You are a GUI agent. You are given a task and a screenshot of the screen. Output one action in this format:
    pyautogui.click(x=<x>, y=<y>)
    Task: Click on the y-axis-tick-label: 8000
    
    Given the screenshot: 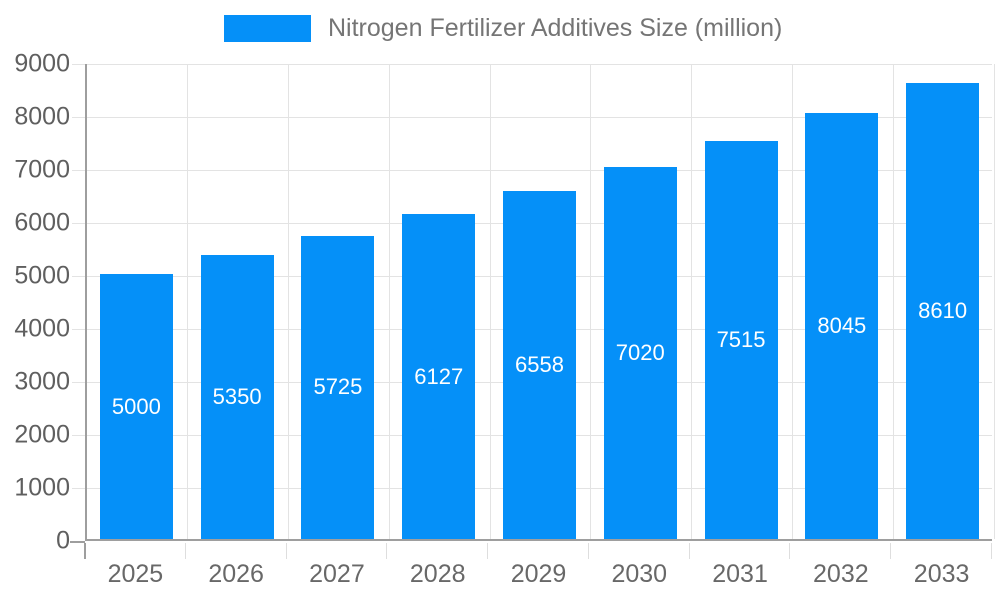 What is the action you would take?
    pyautogui.click(x=42, y=116)
    